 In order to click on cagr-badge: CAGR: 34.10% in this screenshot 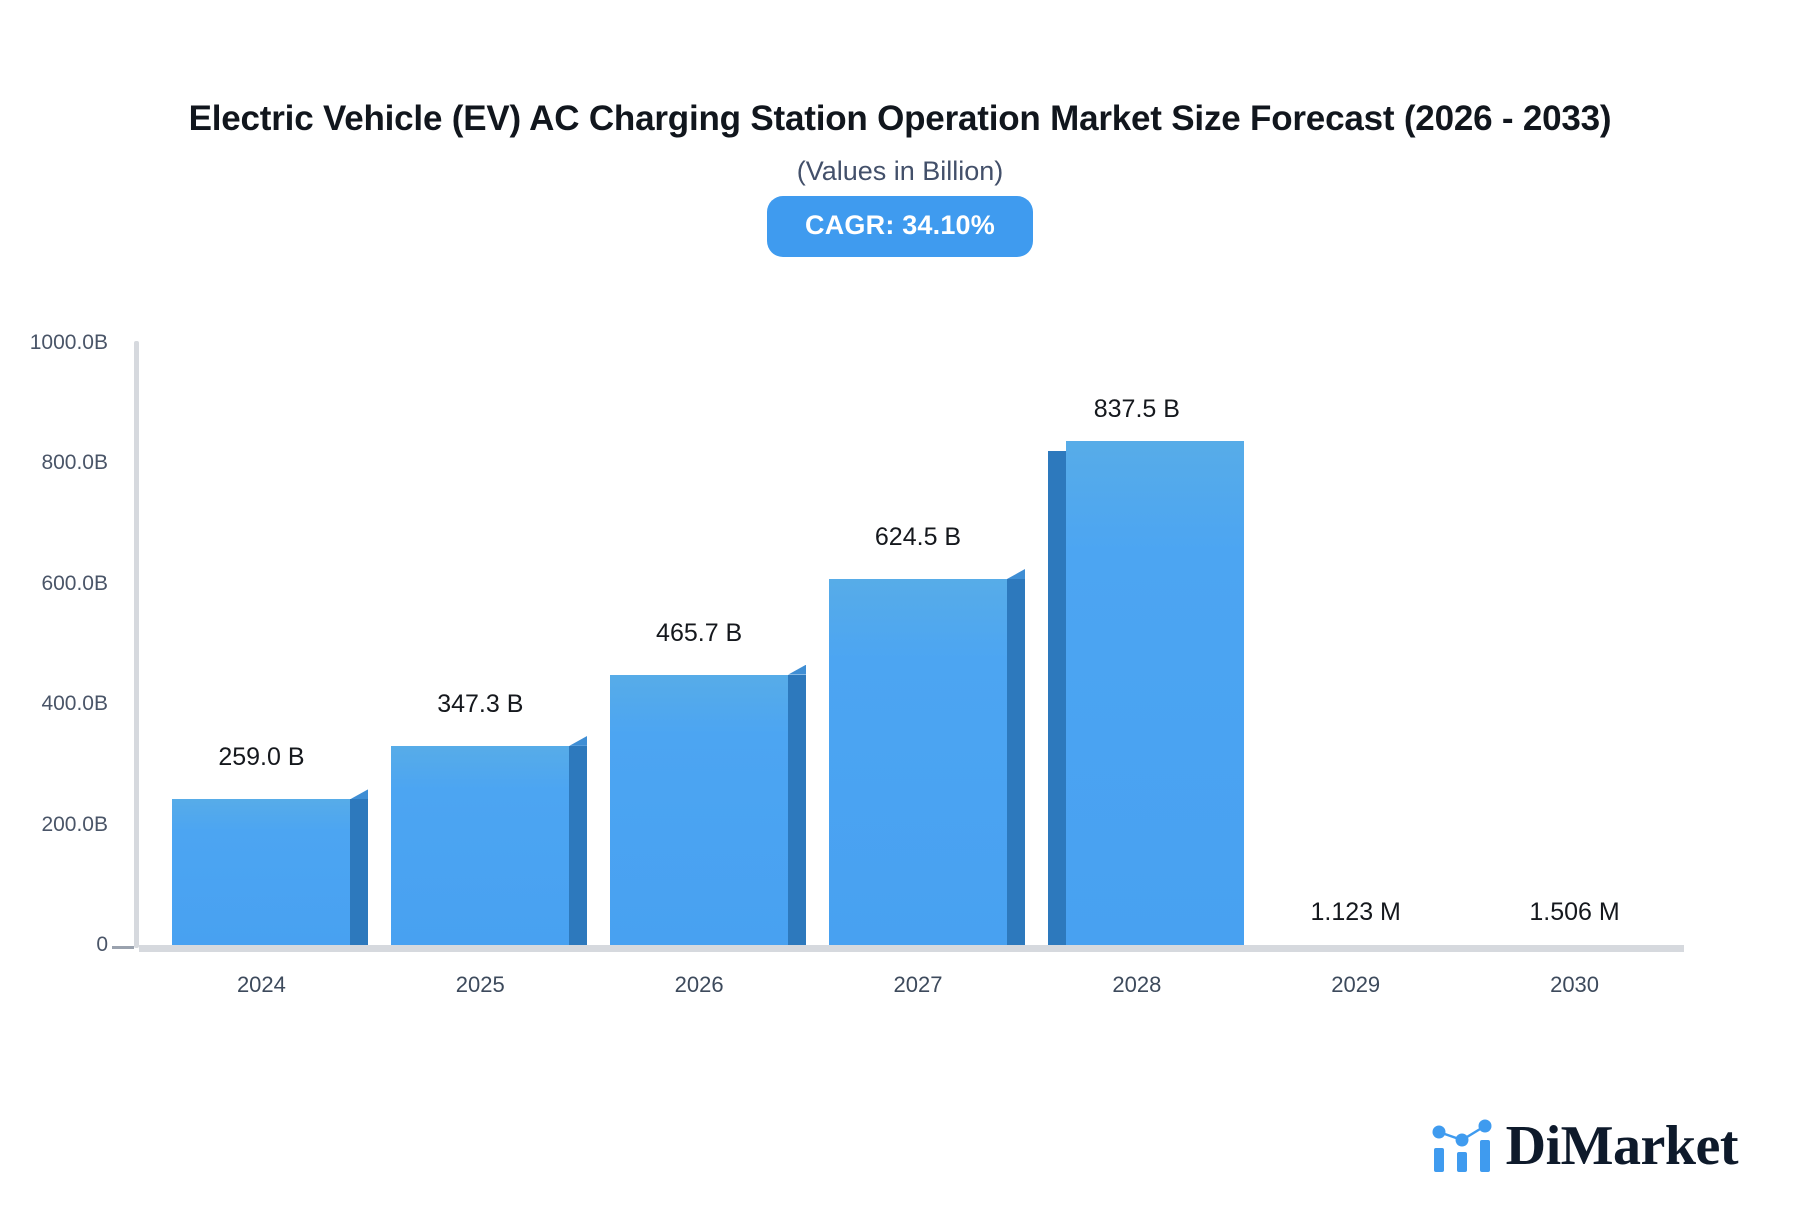, I will do `click(900, 227)`.